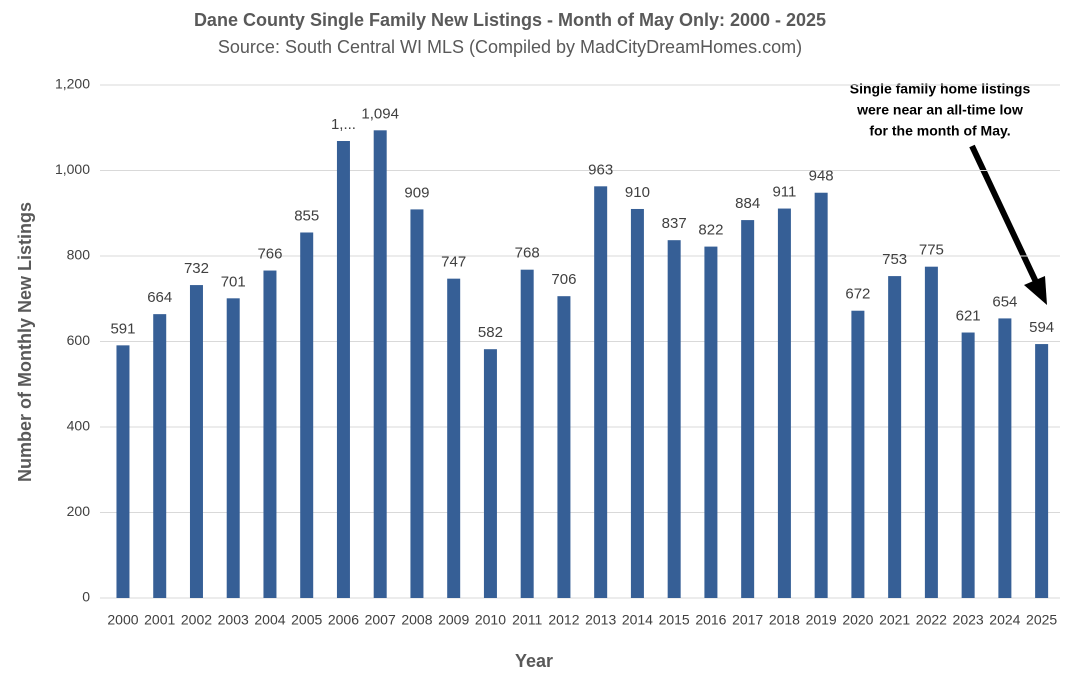 The height and width of the screenshot is (693, 1079). Describe the element at coordinates (600, 620) in the screenshot. I see `x-tick-label: 2013` at that location.